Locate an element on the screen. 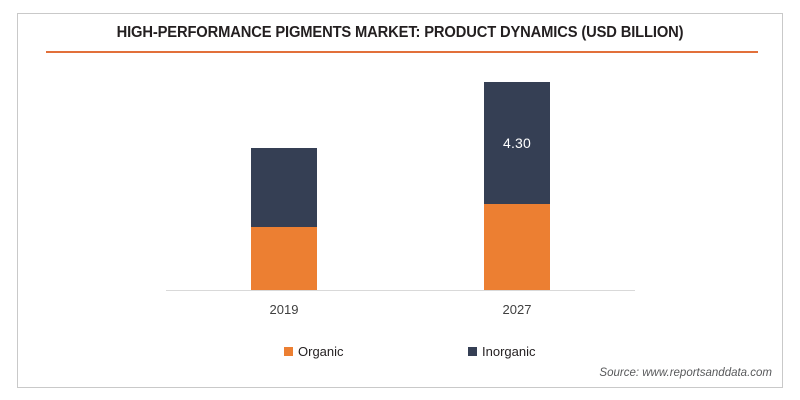 The image size is (800, 400). bar-segment-2019-organic is located at coordinates (284, 258).